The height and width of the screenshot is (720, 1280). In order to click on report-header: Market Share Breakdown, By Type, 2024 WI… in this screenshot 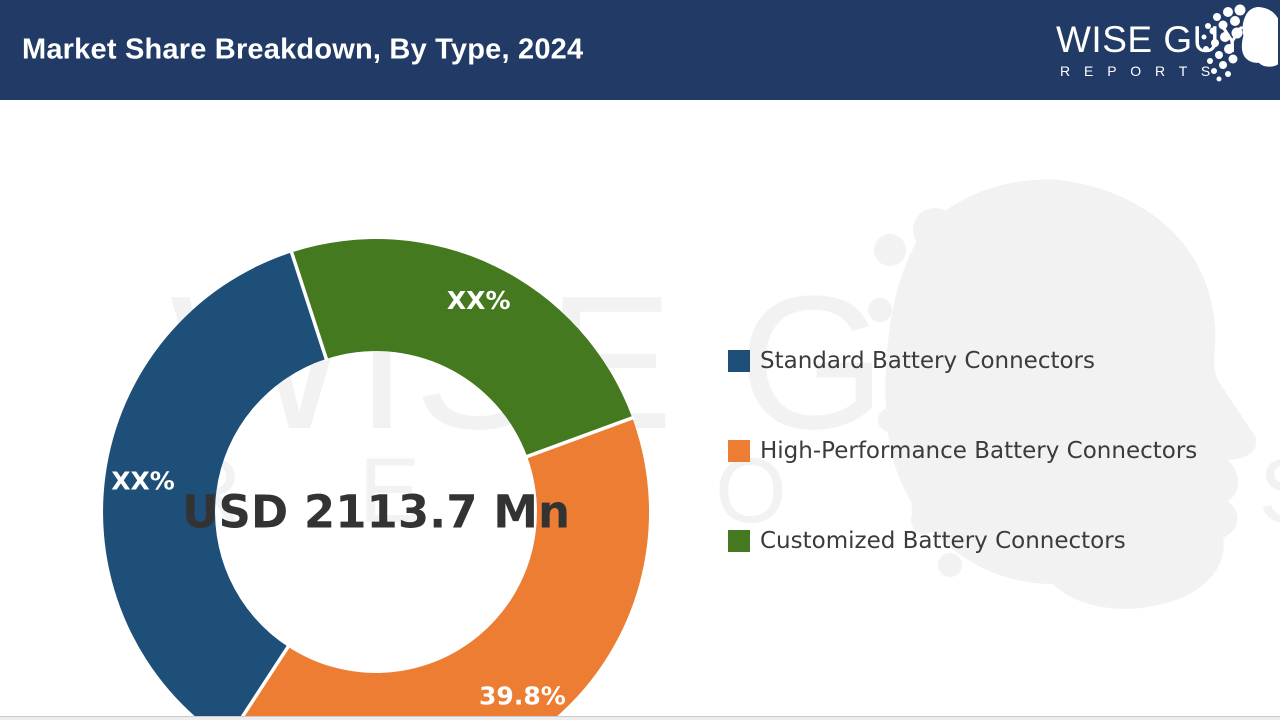, I will do `click(640, 50)`.